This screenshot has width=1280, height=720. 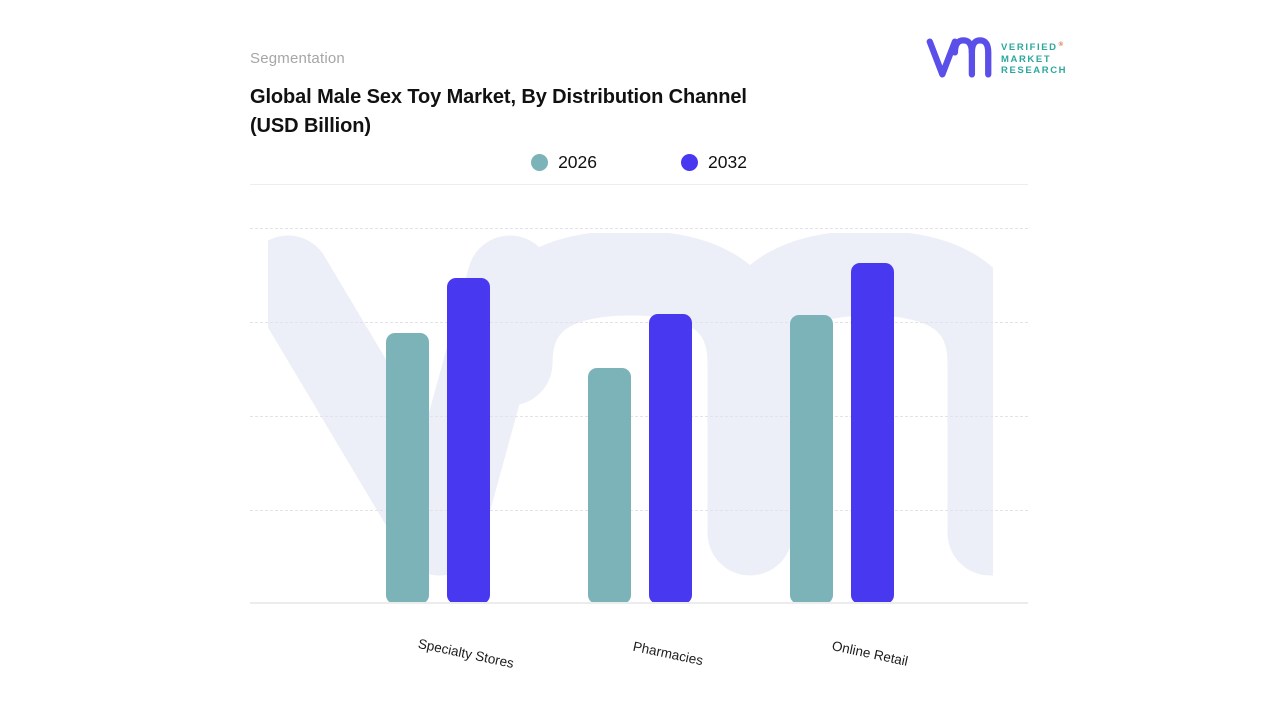 What do you see at coordinates (468, 441) in the screenshot?
I see `bar-2032-specialty-stores` at bounding box center [468, 441].